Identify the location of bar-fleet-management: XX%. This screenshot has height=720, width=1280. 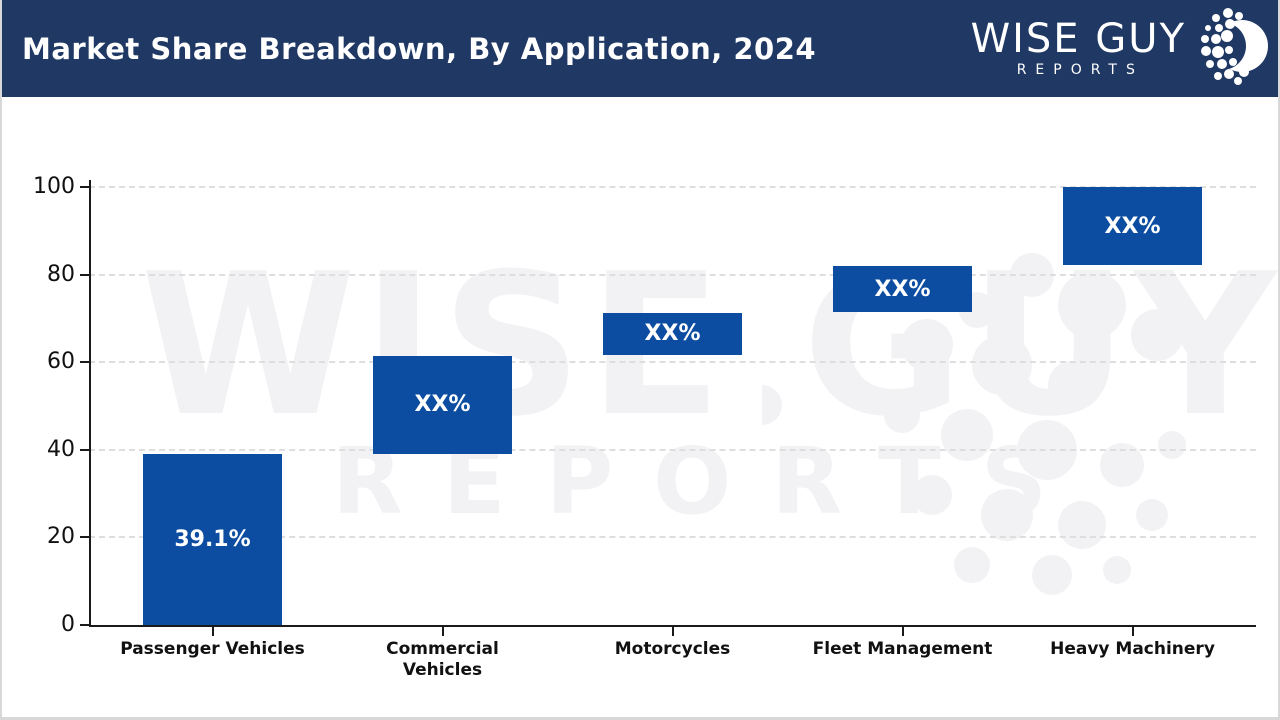
(902, 289).